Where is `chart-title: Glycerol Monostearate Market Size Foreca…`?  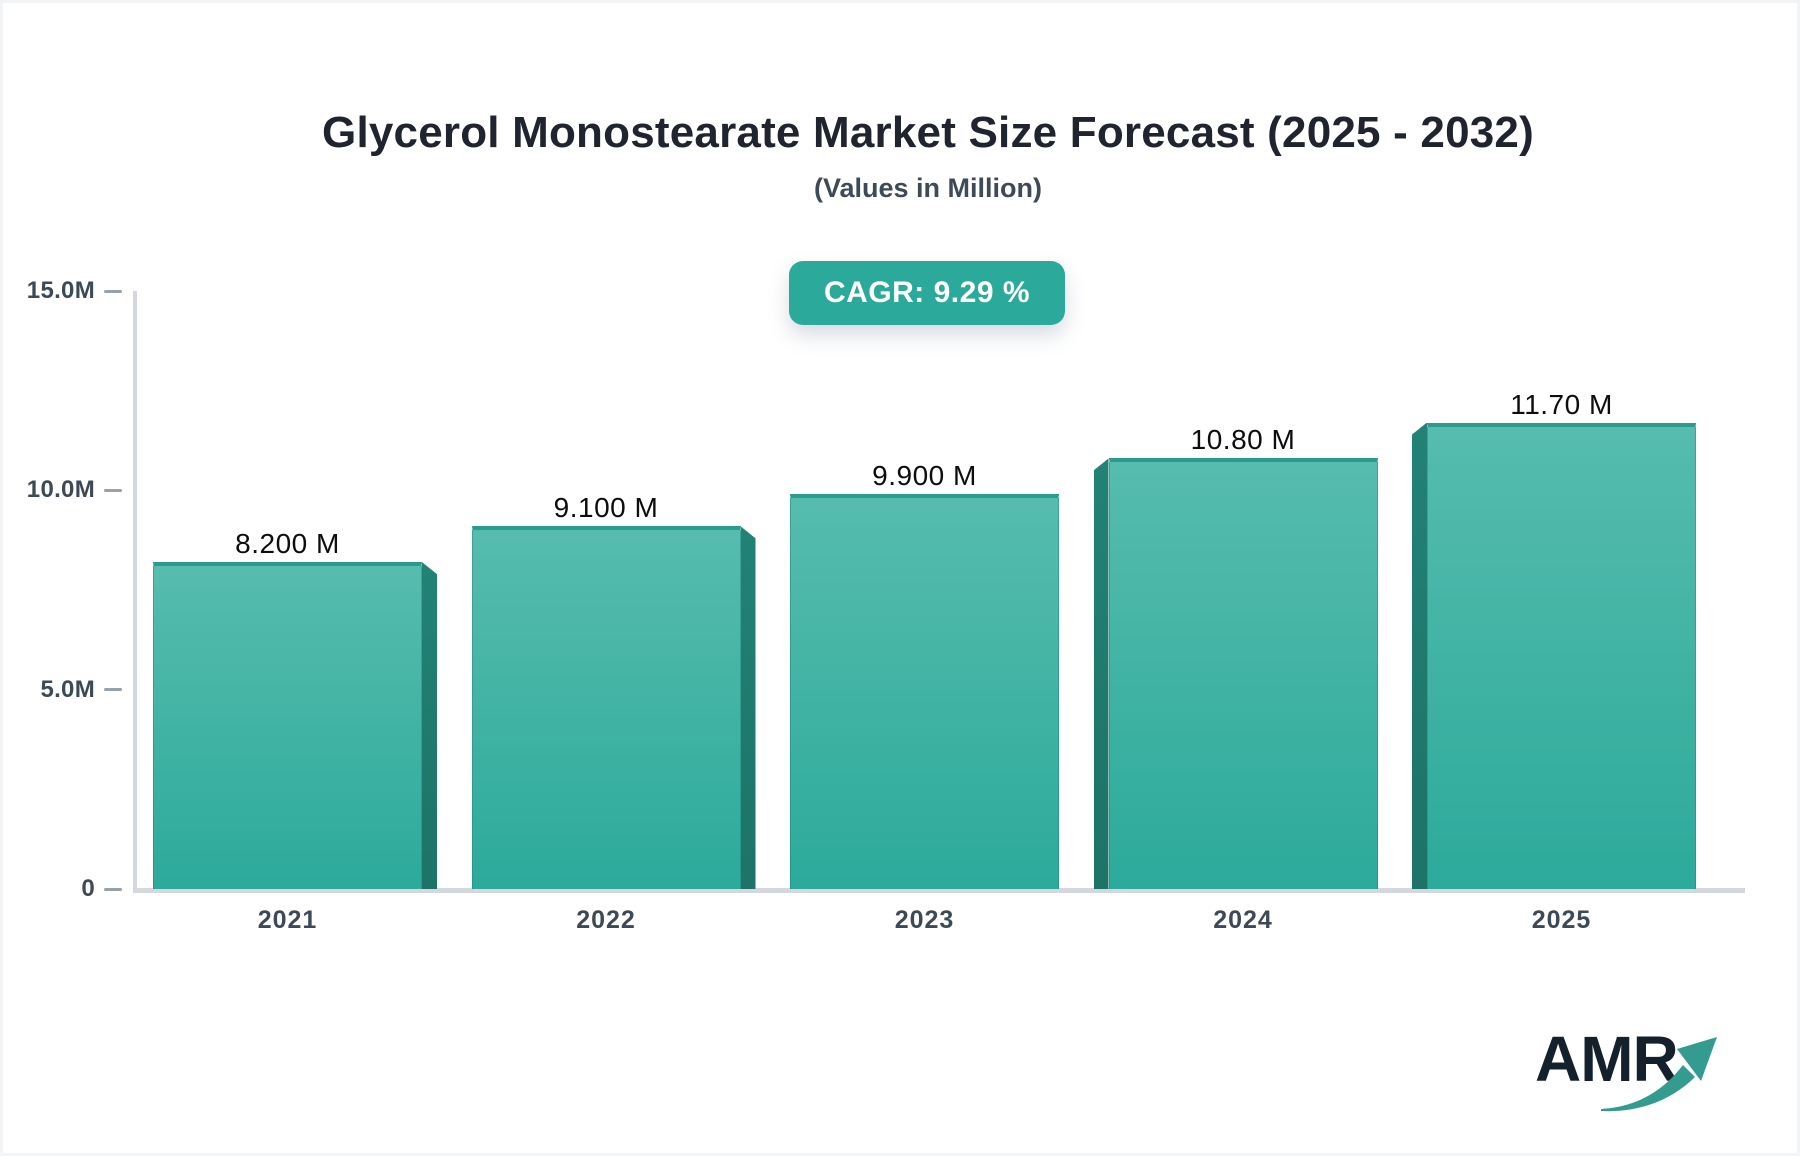 chart-title: Glycerol Monostearate Market Size Foreca… is located at coordinates (928, 132).